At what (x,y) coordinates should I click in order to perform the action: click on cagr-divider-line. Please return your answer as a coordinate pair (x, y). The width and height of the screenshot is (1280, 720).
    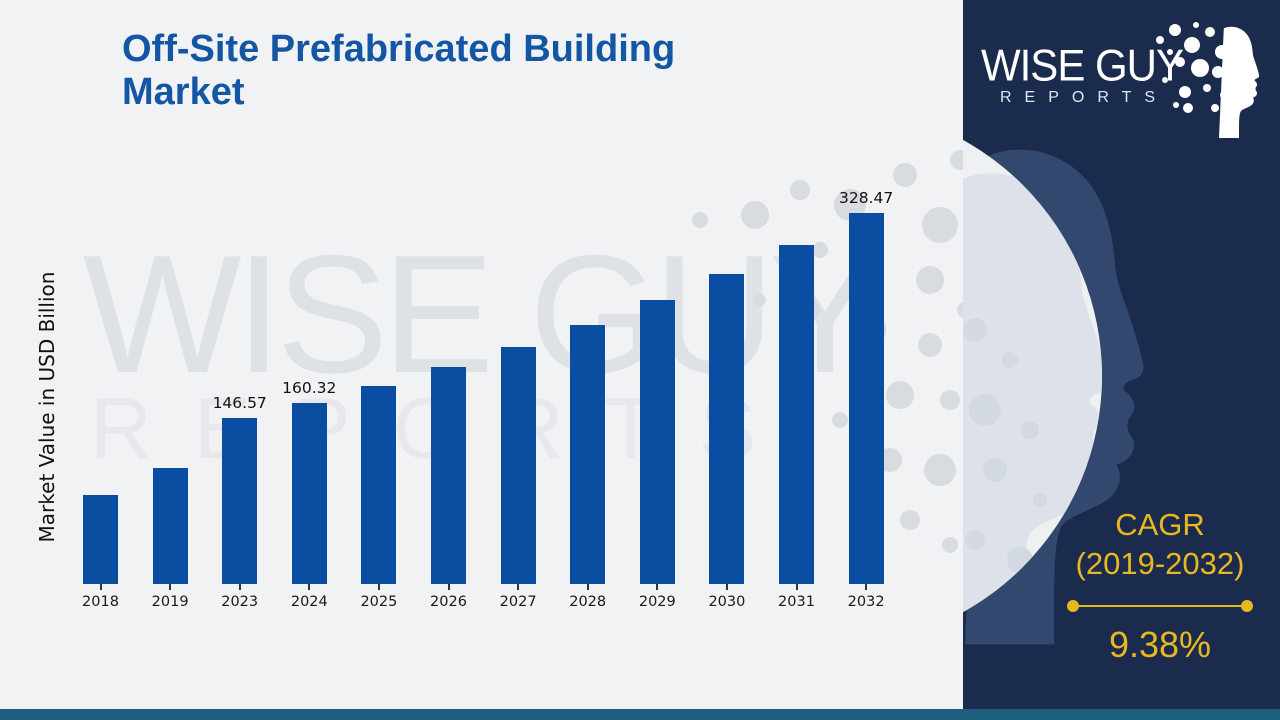
    Looking at the image, I should click on (1160, 605).